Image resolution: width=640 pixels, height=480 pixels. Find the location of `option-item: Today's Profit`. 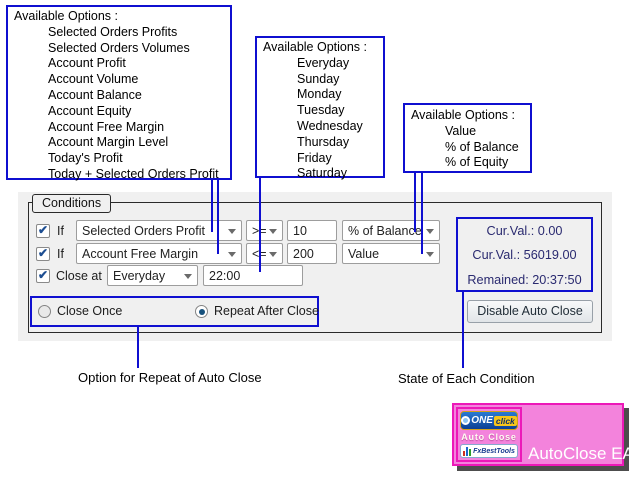

option-item: Today's Profit is located at coordinates (85, 158).